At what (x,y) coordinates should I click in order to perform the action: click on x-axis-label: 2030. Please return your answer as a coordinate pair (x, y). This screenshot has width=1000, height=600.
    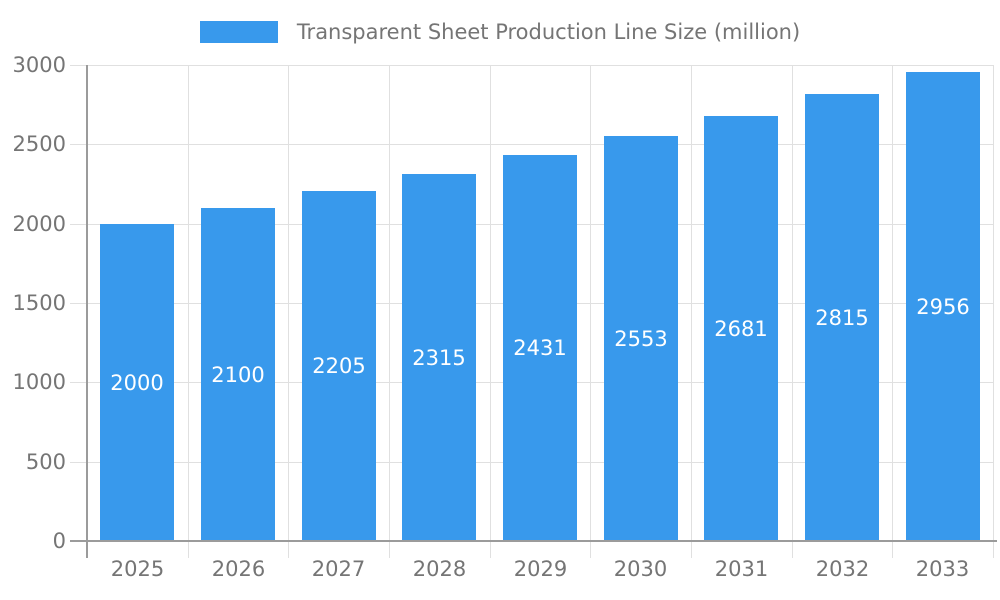
    Looking at the image, I should click on (640, 569).